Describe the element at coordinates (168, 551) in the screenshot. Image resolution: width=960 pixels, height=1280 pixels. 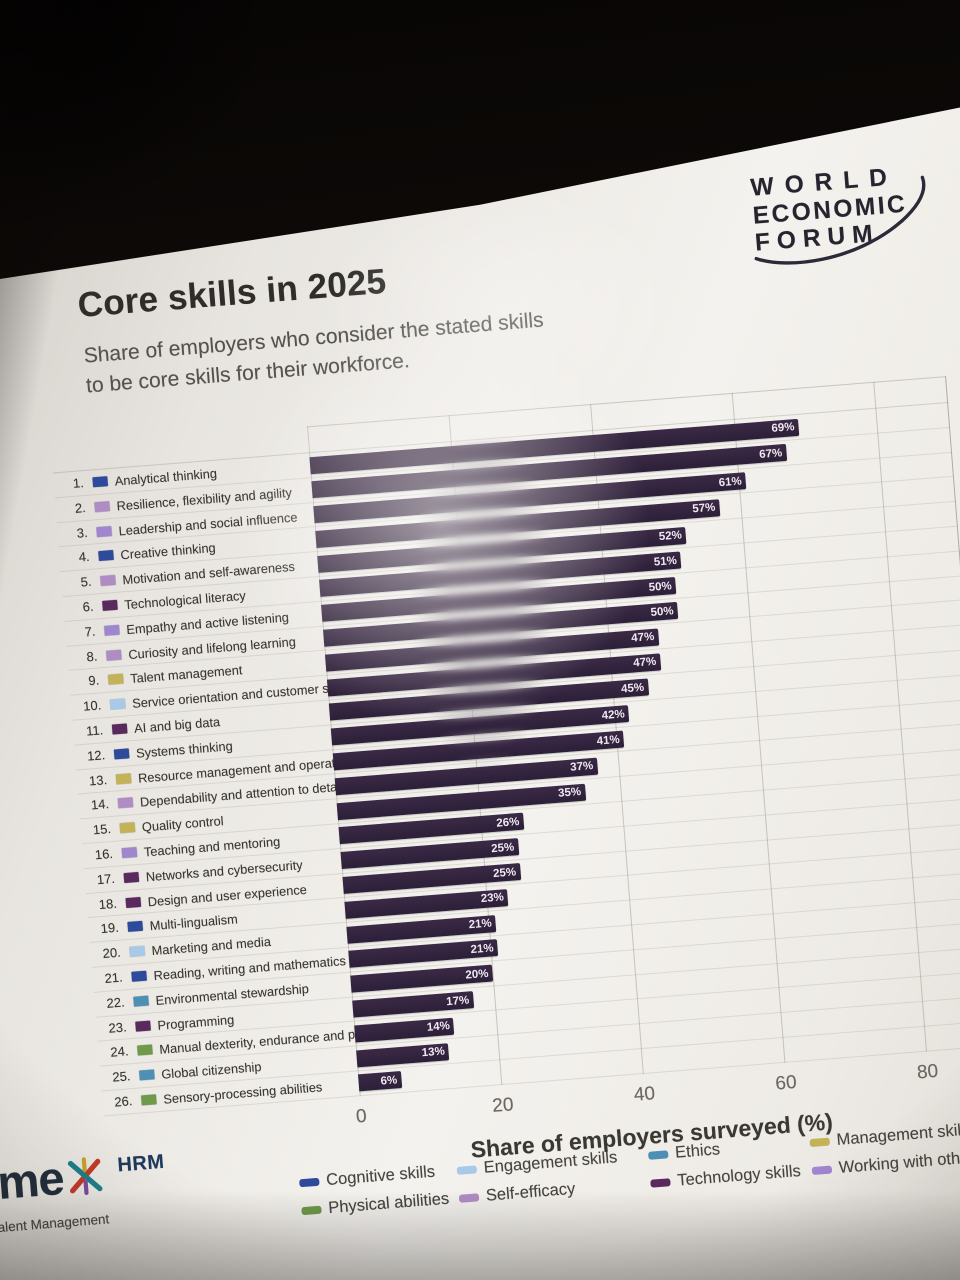
I see `skill-label: Creative thinking` at that location.